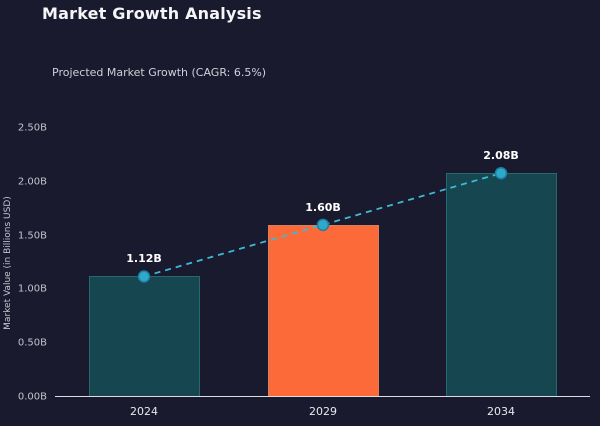  I want to click on x-tick-label-2034: 2034, so click(501, 411).